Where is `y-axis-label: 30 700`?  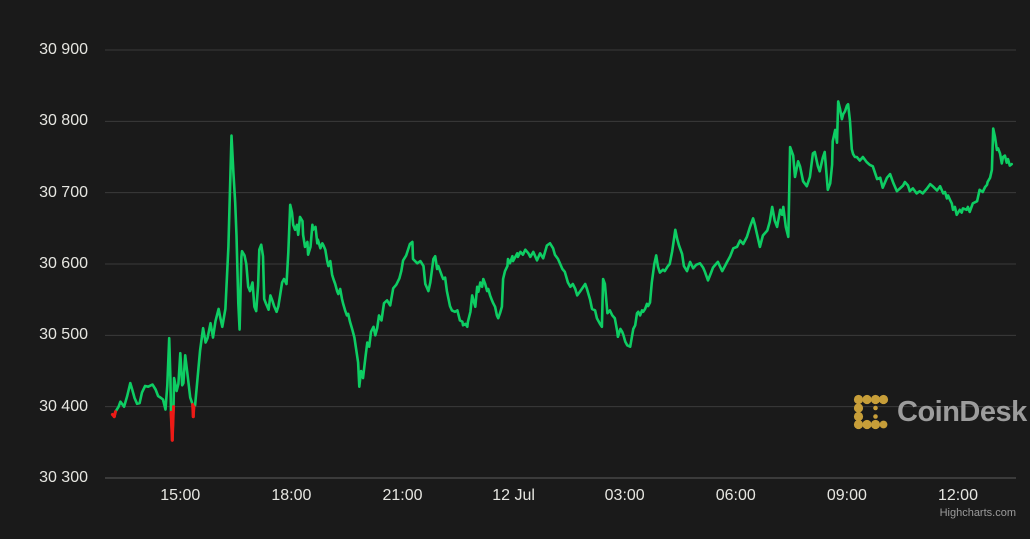
y-axis-label: 30 700 is located at coordinates (63, 192).